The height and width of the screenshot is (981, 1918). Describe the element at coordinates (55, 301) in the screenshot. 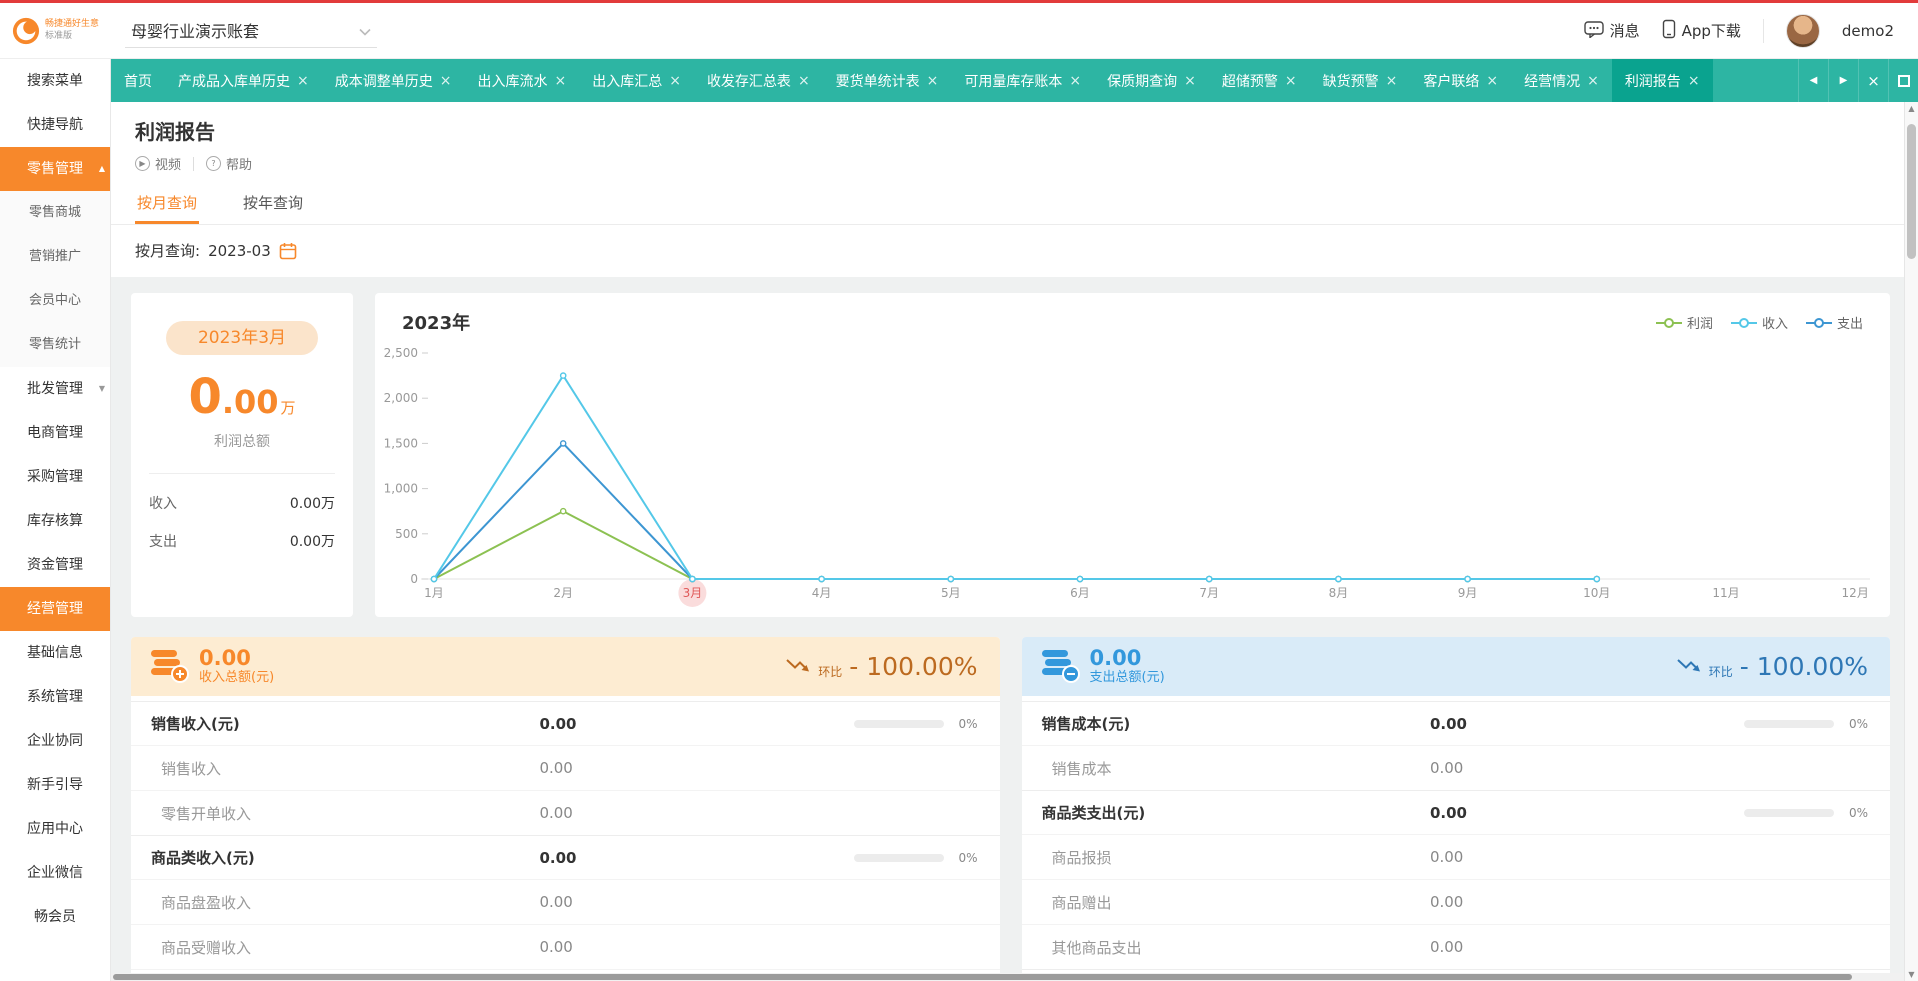

I see `sidebar-item: 会员中心` at that location.